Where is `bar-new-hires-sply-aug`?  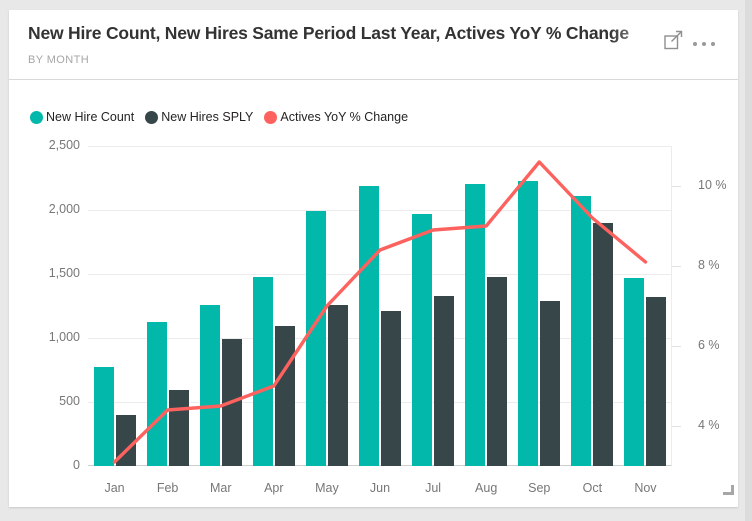 bar-new-hires-sply-aug is located at coordinates (497, 371).